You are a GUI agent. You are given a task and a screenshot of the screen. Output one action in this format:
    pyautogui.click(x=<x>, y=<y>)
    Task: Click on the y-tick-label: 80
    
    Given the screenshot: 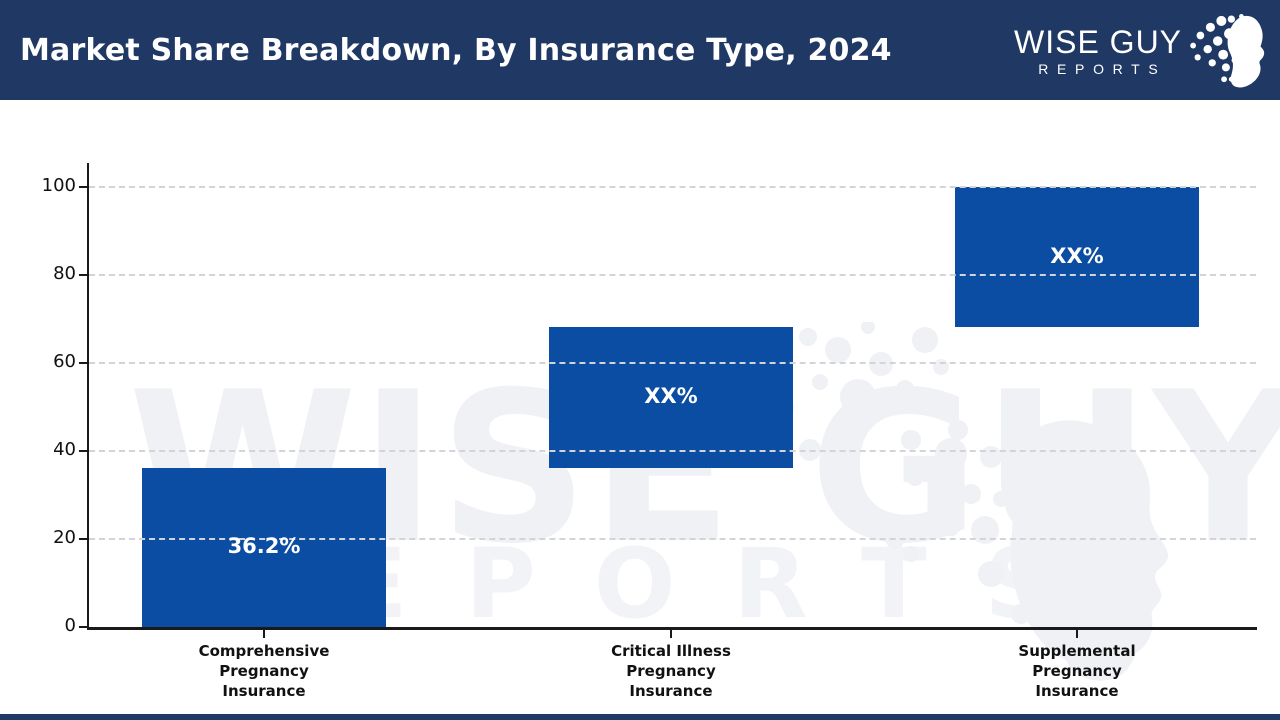 What is the action you would take?
    pyautogui.click(x=64, y=273)
    